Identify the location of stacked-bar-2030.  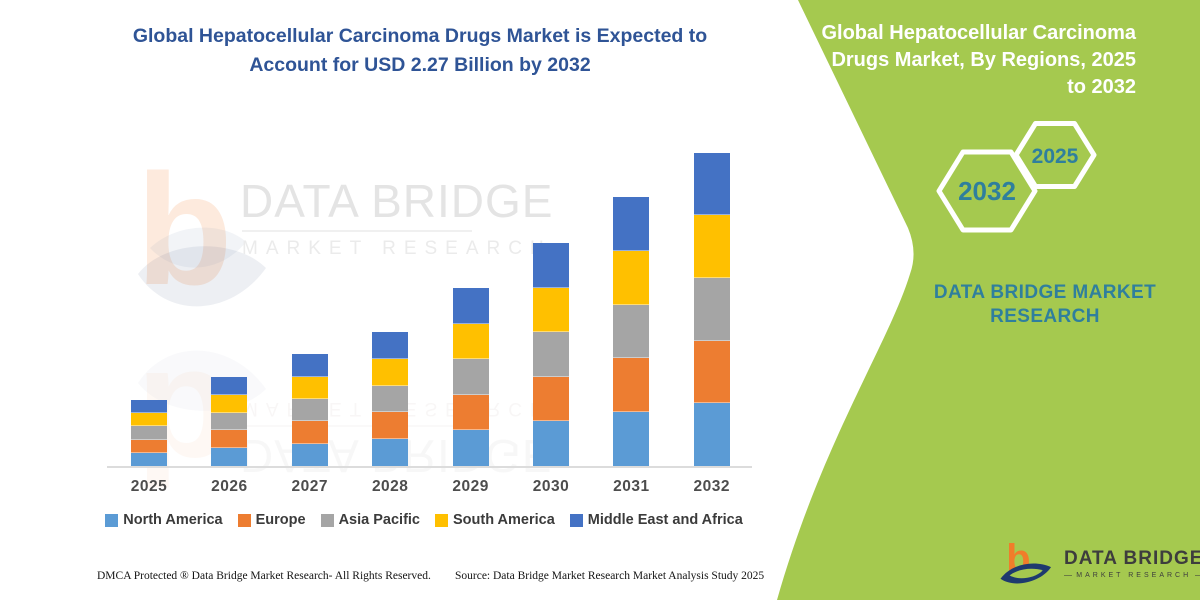
(551, 354).